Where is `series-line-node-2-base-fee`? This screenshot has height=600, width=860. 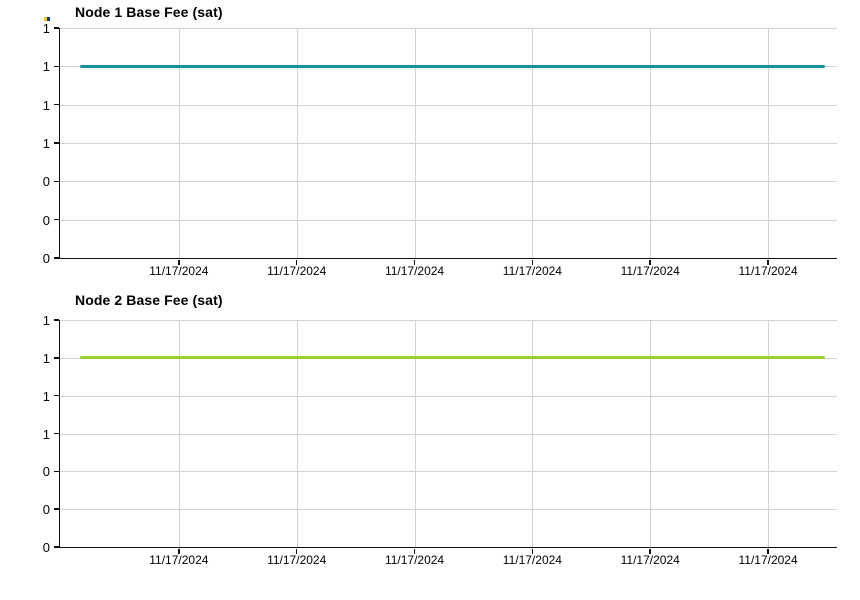
series-line-node-2-base-fee is located at coordinates (452, 358).